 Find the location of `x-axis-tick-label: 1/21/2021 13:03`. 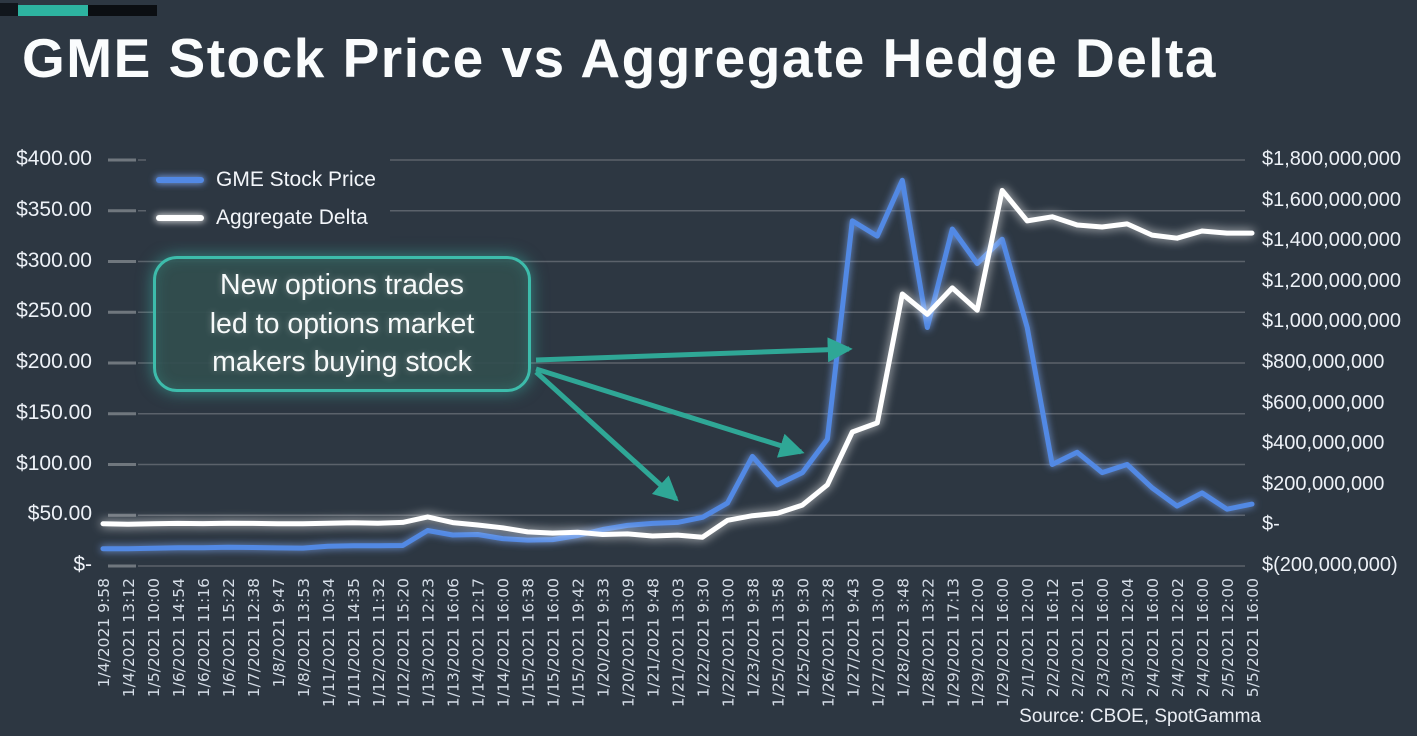

x-axis-tick-label: 1/21/2021 13:03 is located at coordinates (679, 642).